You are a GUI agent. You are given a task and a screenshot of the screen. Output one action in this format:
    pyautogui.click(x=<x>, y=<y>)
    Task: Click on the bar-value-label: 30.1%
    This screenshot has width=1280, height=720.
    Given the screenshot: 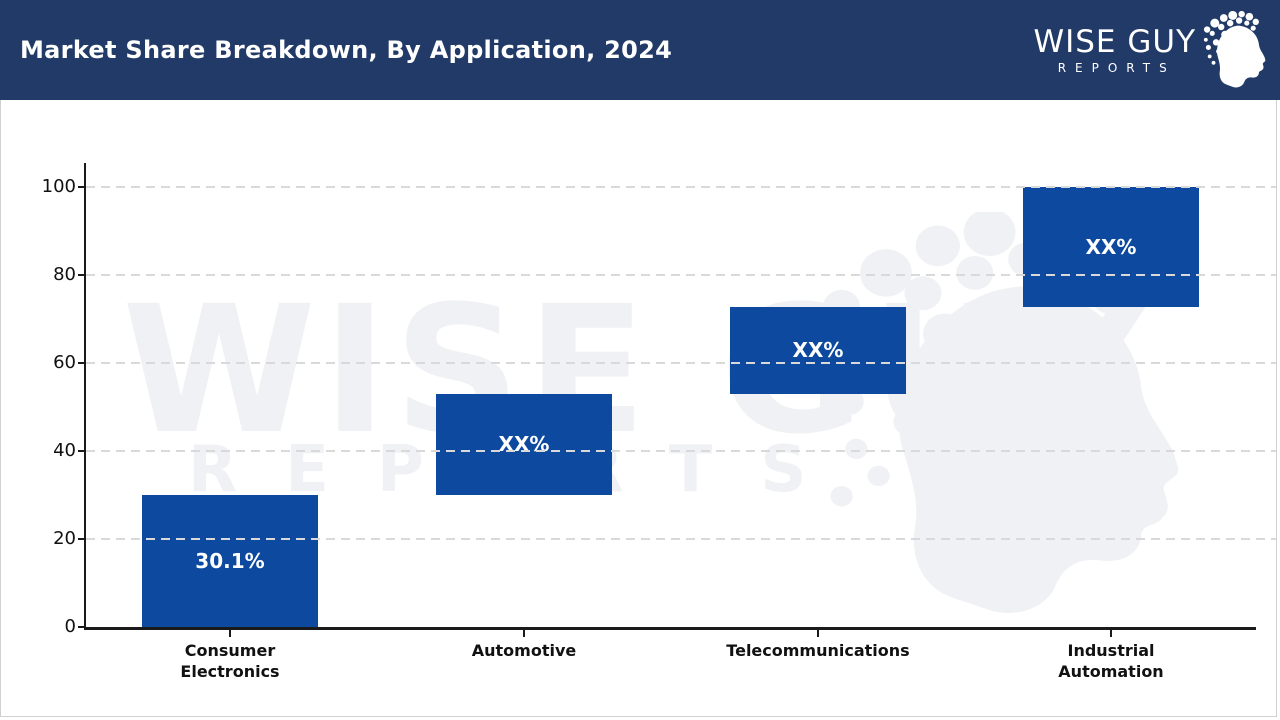 What is the action you would take?
    pyautogui.click(x=230, y=560)
    